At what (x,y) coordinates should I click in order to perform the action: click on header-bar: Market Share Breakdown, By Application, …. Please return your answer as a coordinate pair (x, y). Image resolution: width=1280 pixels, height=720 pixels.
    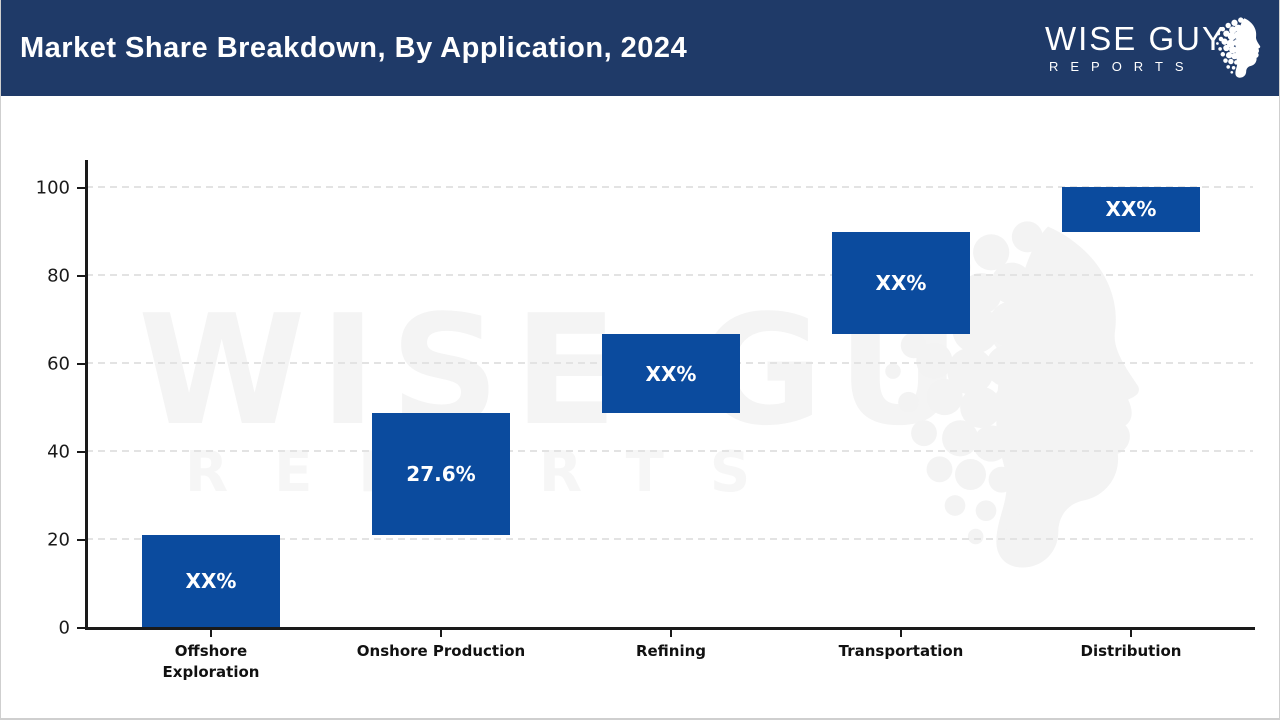
    Looking at the image, I should click on (640, 48).